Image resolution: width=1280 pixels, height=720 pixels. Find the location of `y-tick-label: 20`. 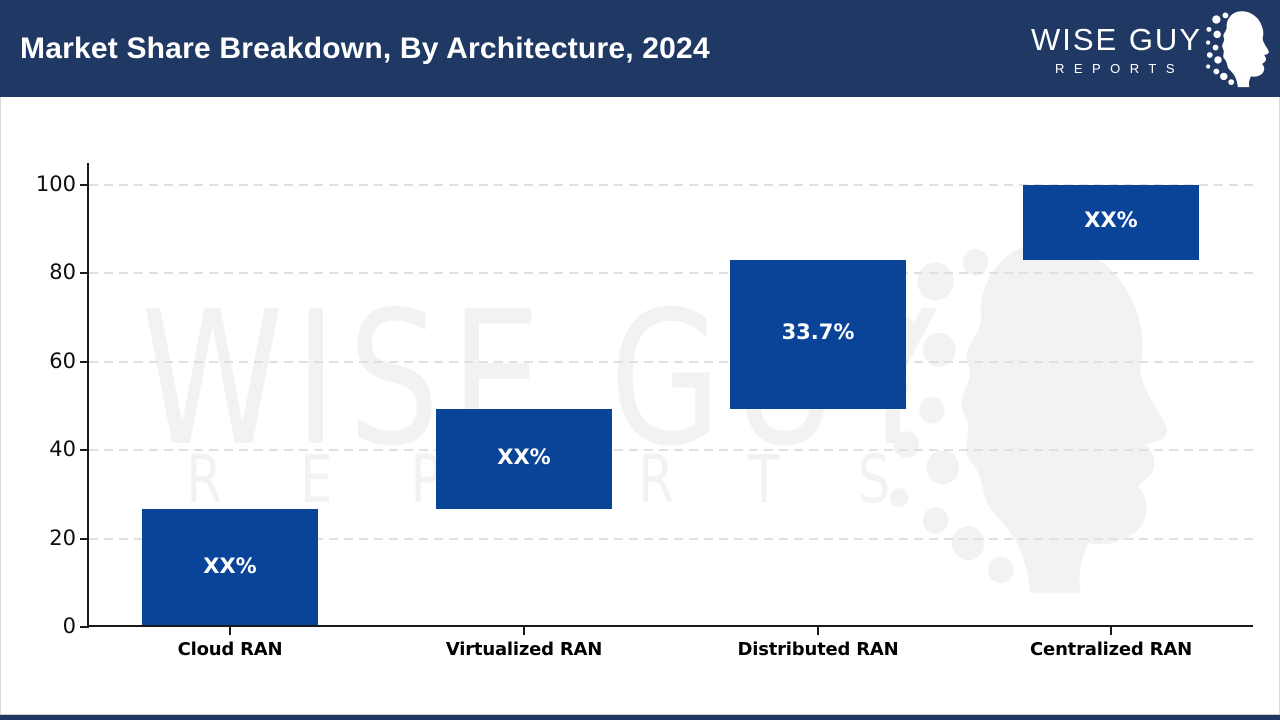

y-tick-label: 20 is located at coordinates (62, 537).